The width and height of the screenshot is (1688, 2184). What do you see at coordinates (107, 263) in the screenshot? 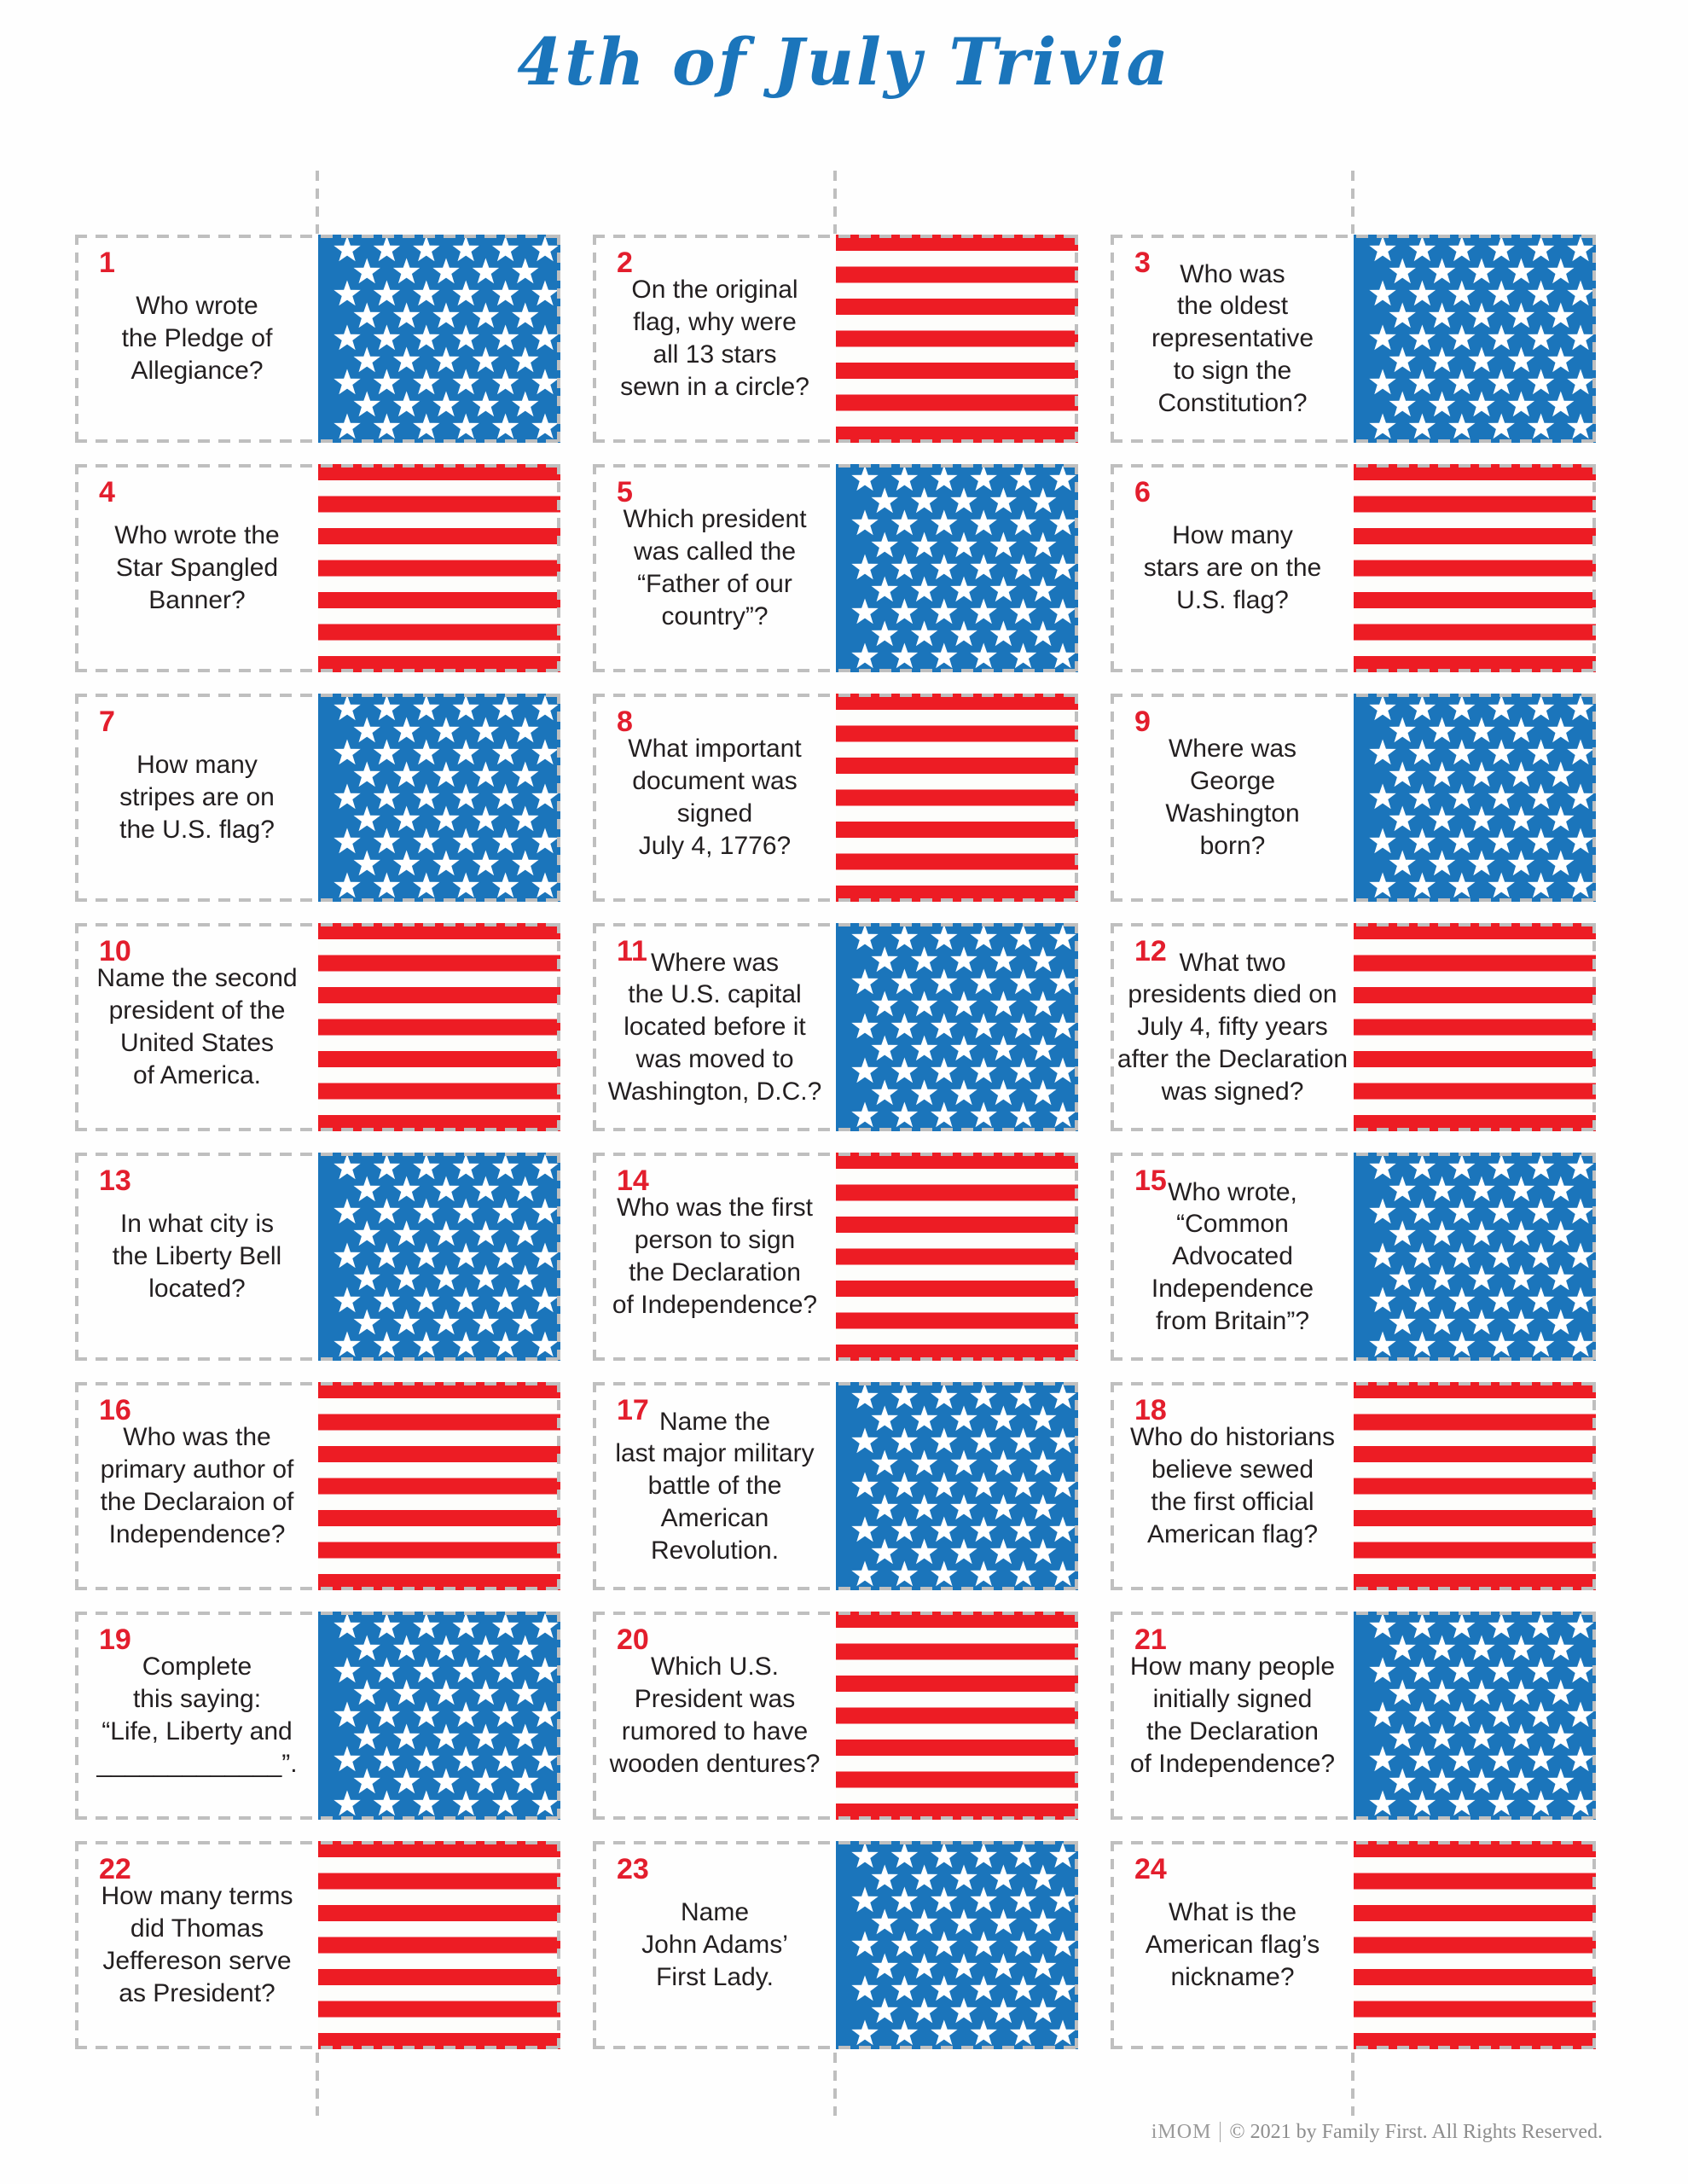
I see `card-number: 1` at bounding box center [107, 263].